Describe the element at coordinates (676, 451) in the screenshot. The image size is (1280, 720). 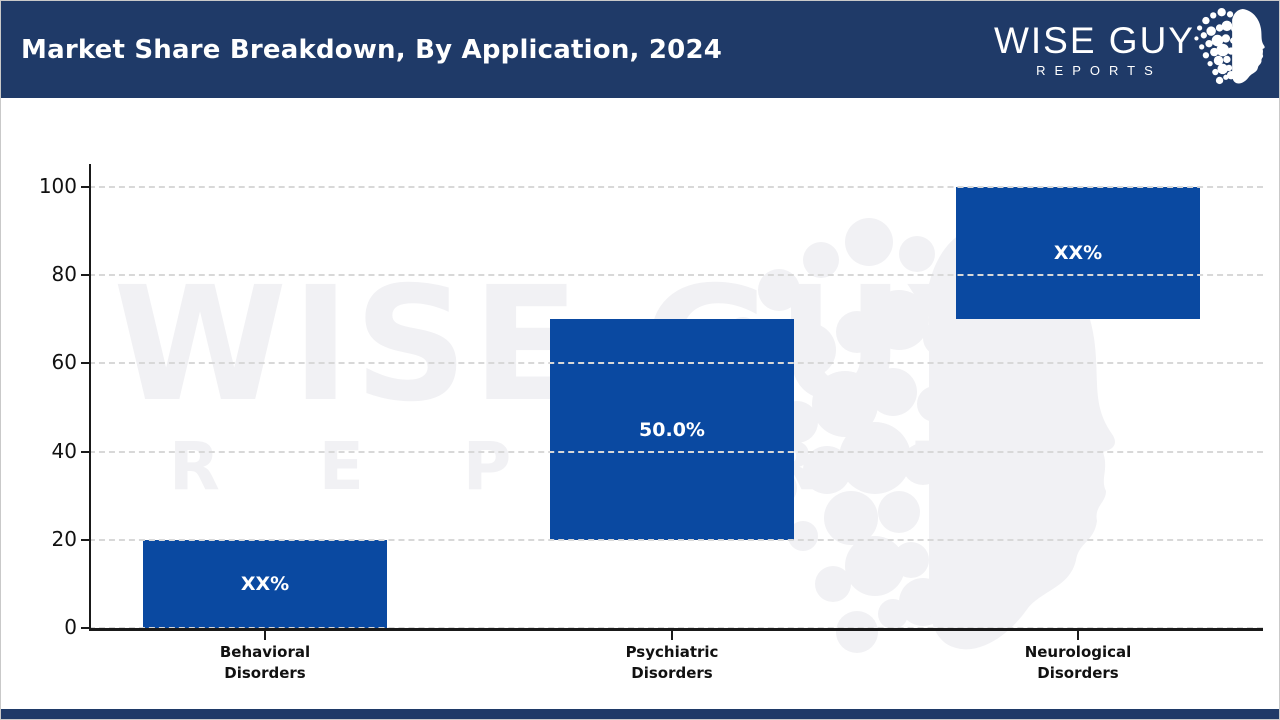
I see `gridline-y40` at that location.